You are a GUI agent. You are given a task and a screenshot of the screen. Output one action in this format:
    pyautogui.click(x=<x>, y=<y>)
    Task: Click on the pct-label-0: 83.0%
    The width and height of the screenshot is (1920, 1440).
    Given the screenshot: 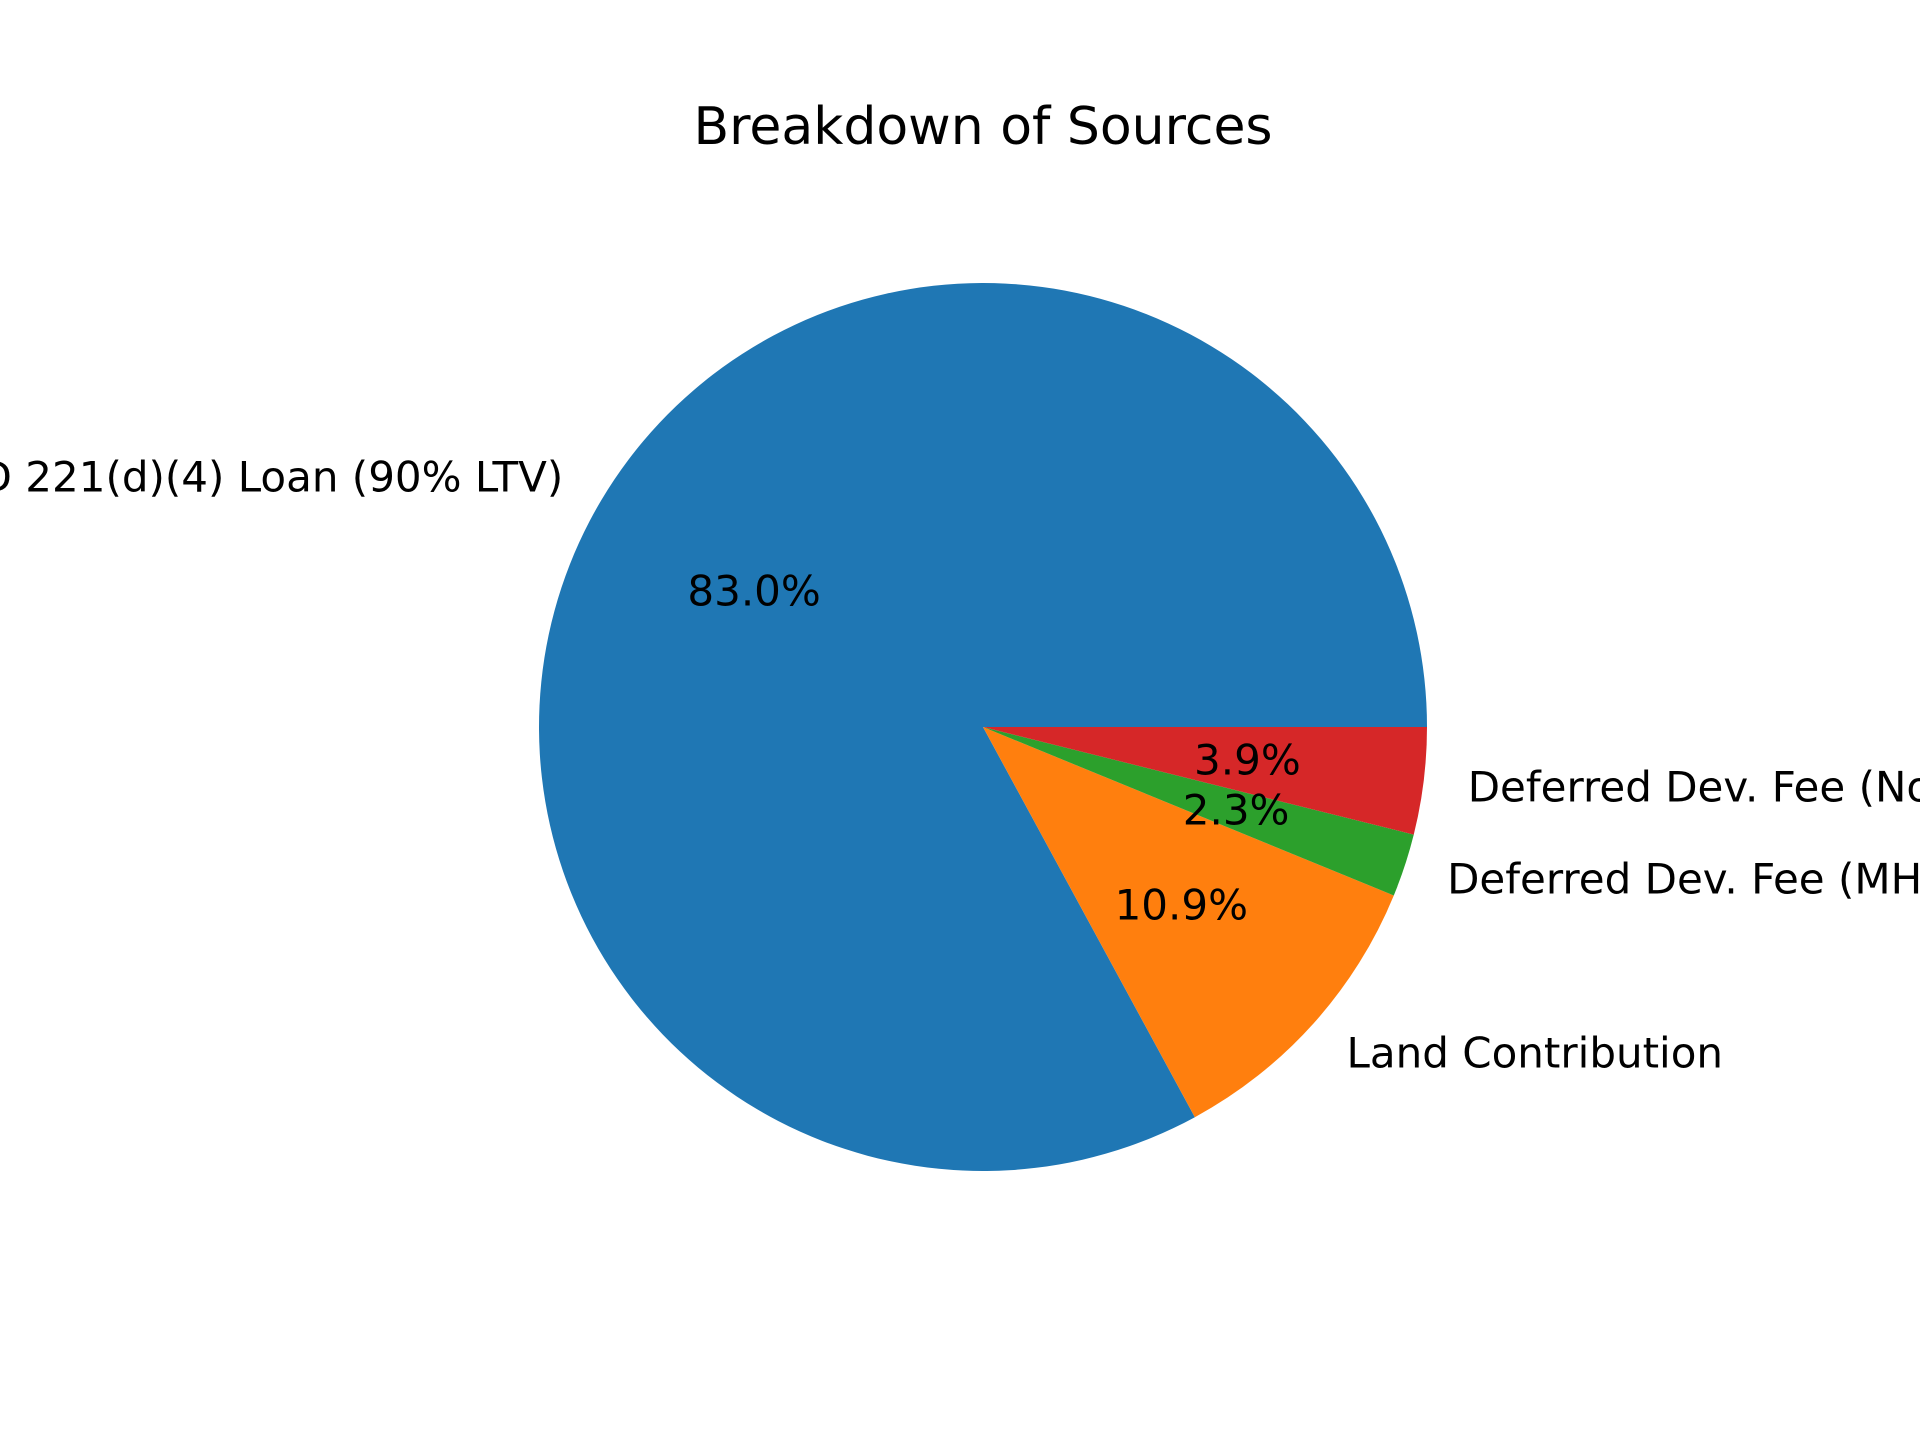 What is the action you would take?
    pyautogui.click(x=754, y=591)
    